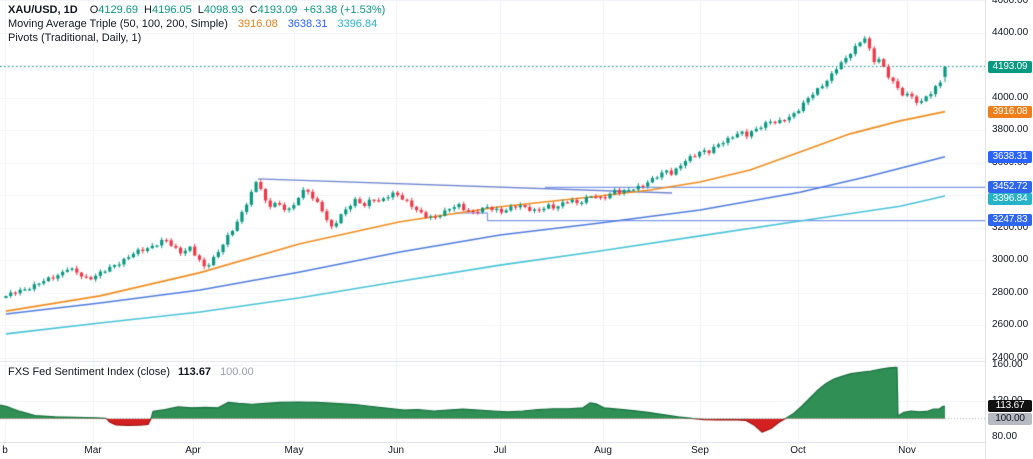 Image resolution: width=1033 pixels, height=459 pixels. Describe the element at coordinates (257, 24) in the screenshot. I see `ma50-value: 3916.08` at that location.